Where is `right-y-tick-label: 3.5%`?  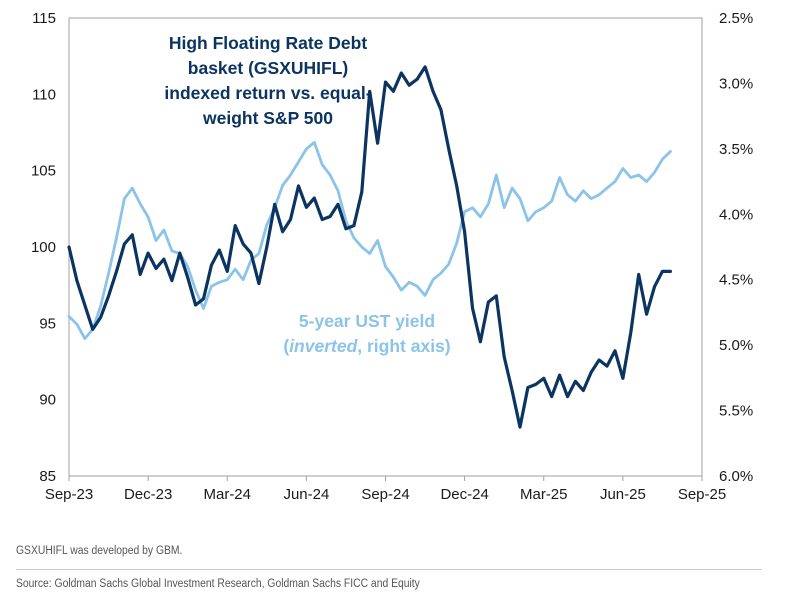 right-y-tick-label: 3.5% is located at coordinates (736, 149).